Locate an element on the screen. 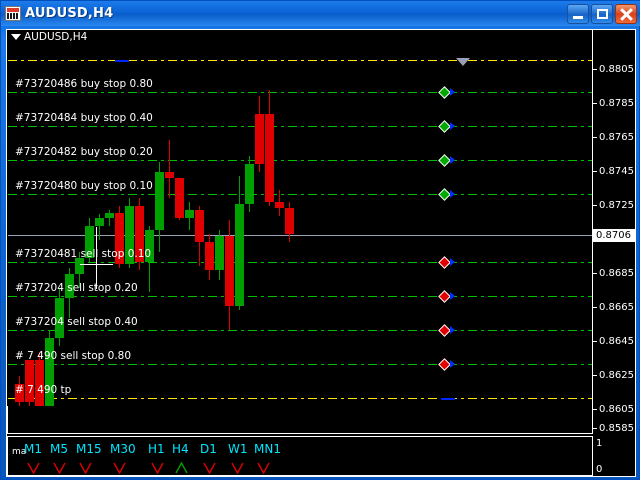 This screenshot has height=480, width=640. indicator-scale-low: 0 is located at coordinates (599, 469).